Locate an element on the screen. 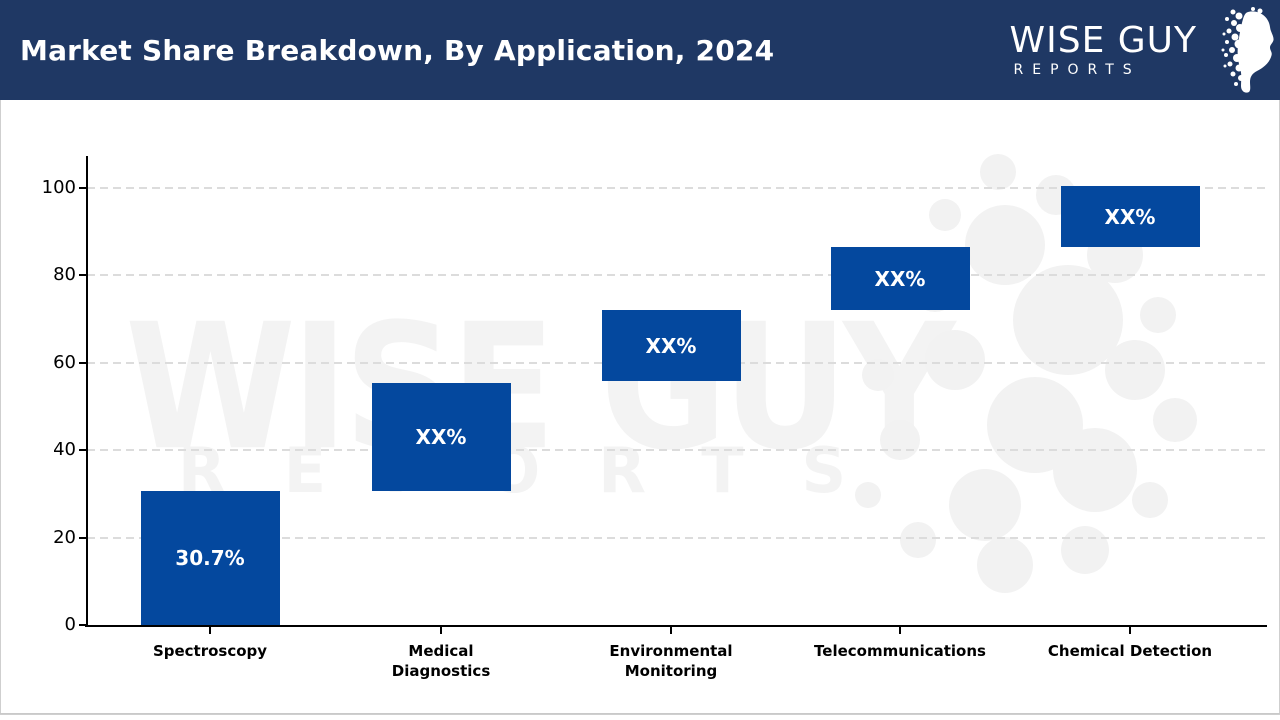 The height and width of the screenshot is (720, 1280). y-axis-line is located at coordinates (87, 391).